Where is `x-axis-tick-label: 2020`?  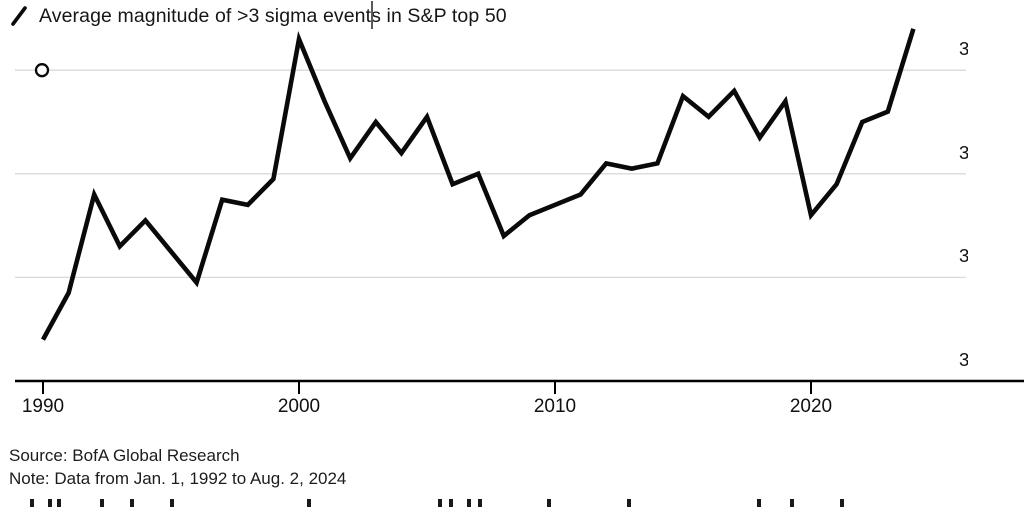 x-axis-tick-label: 2020 is located at coordinates (811, 406).